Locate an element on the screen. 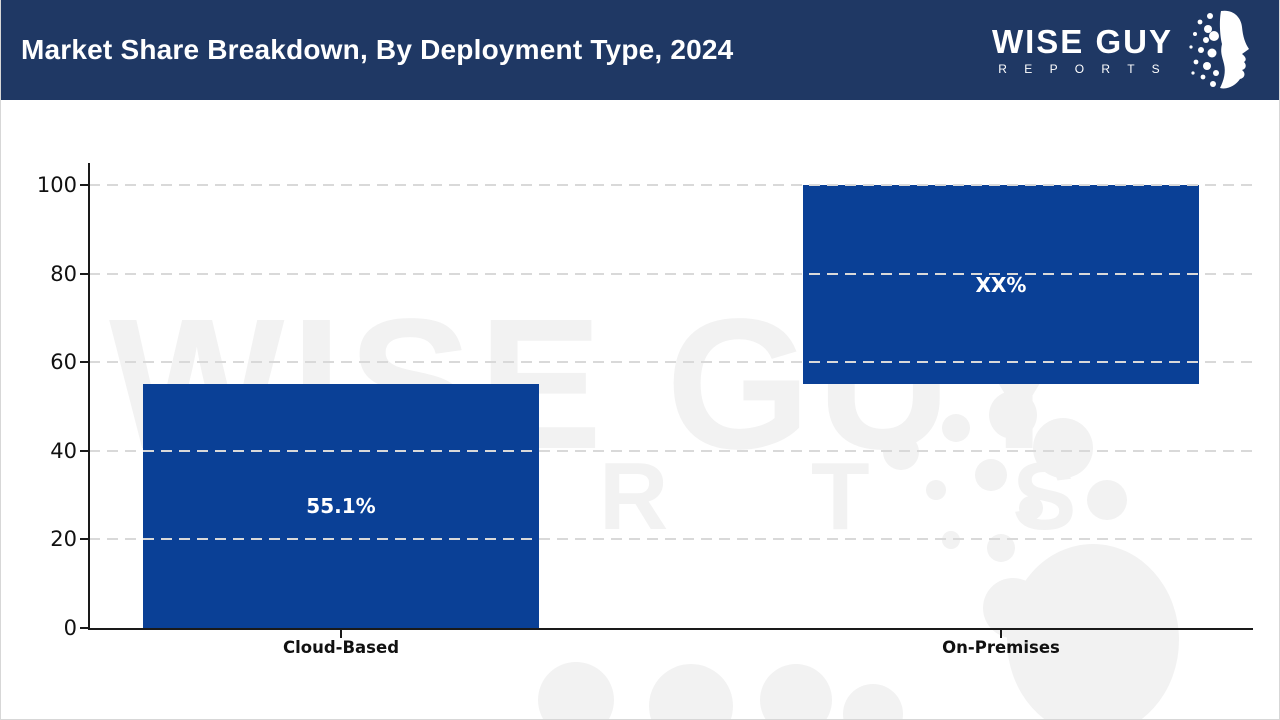 This screenshot has height=720, width=1280. bar-cloud-based: 55.1% is located at coordinates (341, 505).